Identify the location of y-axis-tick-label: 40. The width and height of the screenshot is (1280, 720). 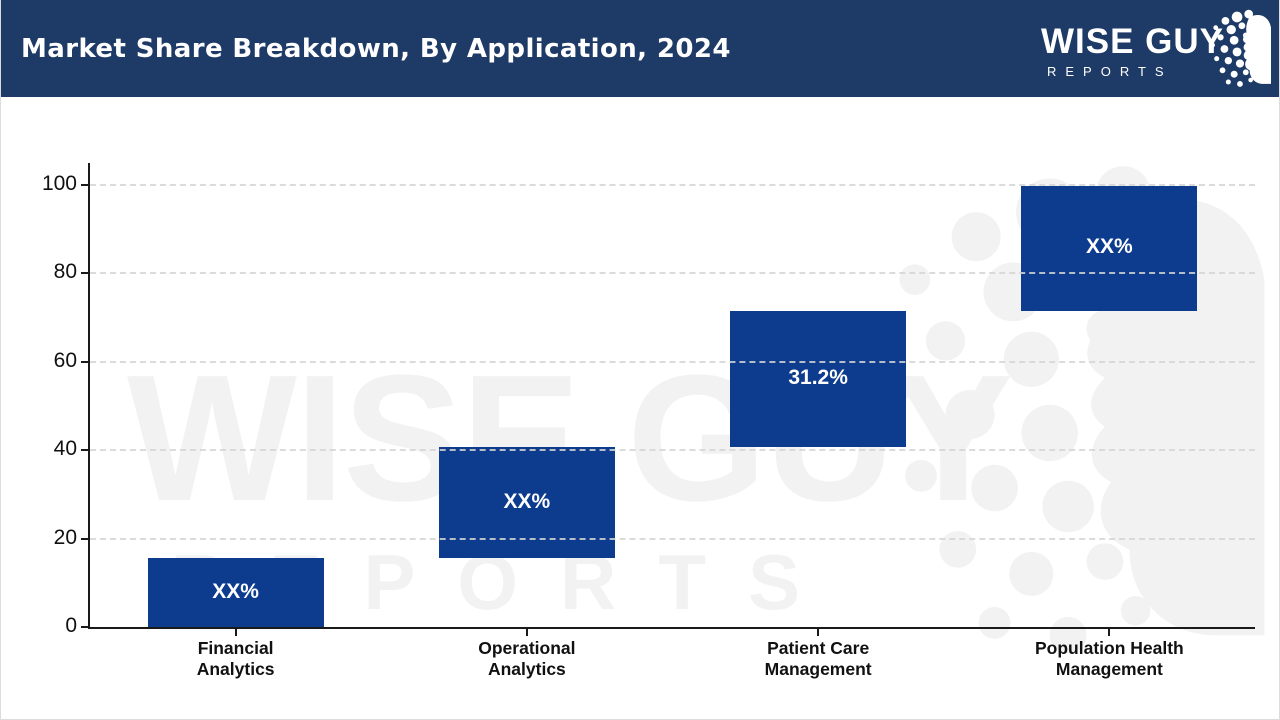
(65, 448).